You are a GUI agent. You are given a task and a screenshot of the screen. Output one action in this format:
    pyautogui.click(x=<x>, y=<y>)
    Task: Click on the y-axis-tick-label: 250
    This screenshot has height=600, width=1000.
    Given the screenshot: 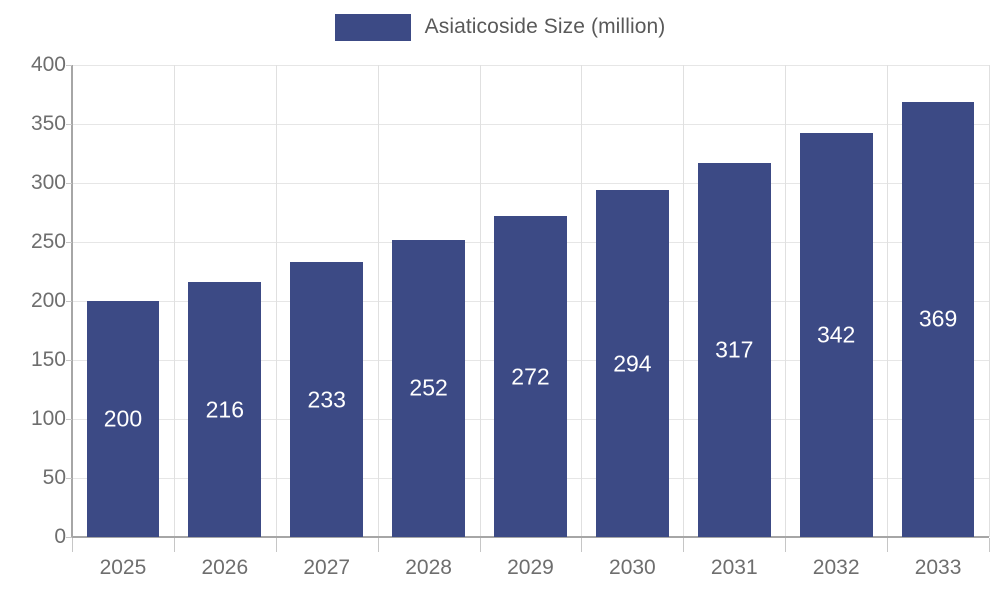 What is the action you would take?
    pyautogui.click(x=48, y=241)
    